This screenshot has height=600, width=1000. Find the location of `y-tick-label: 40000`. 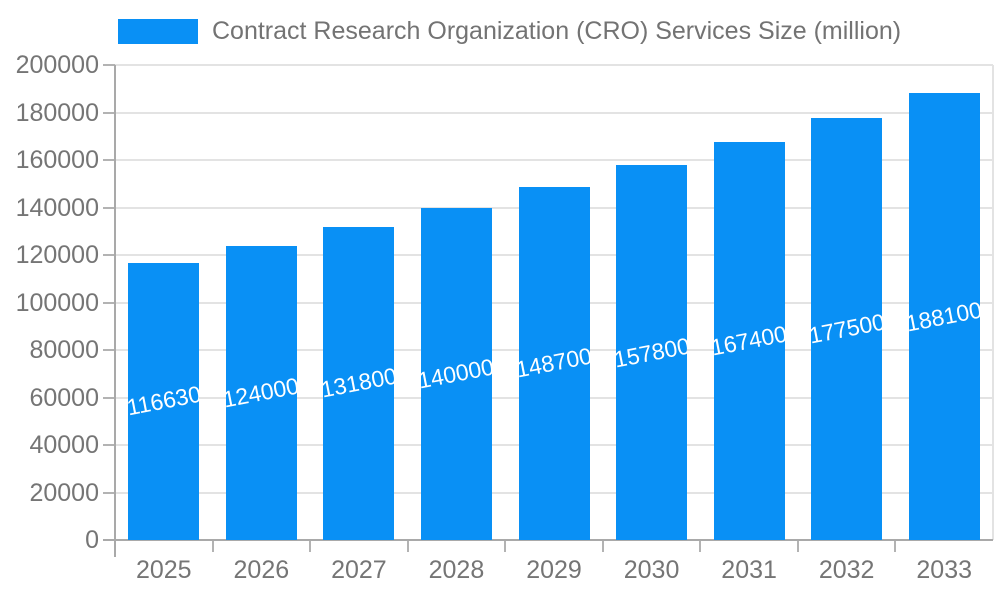

y-tick-label: 40000 is located at coordinates (64, 445).